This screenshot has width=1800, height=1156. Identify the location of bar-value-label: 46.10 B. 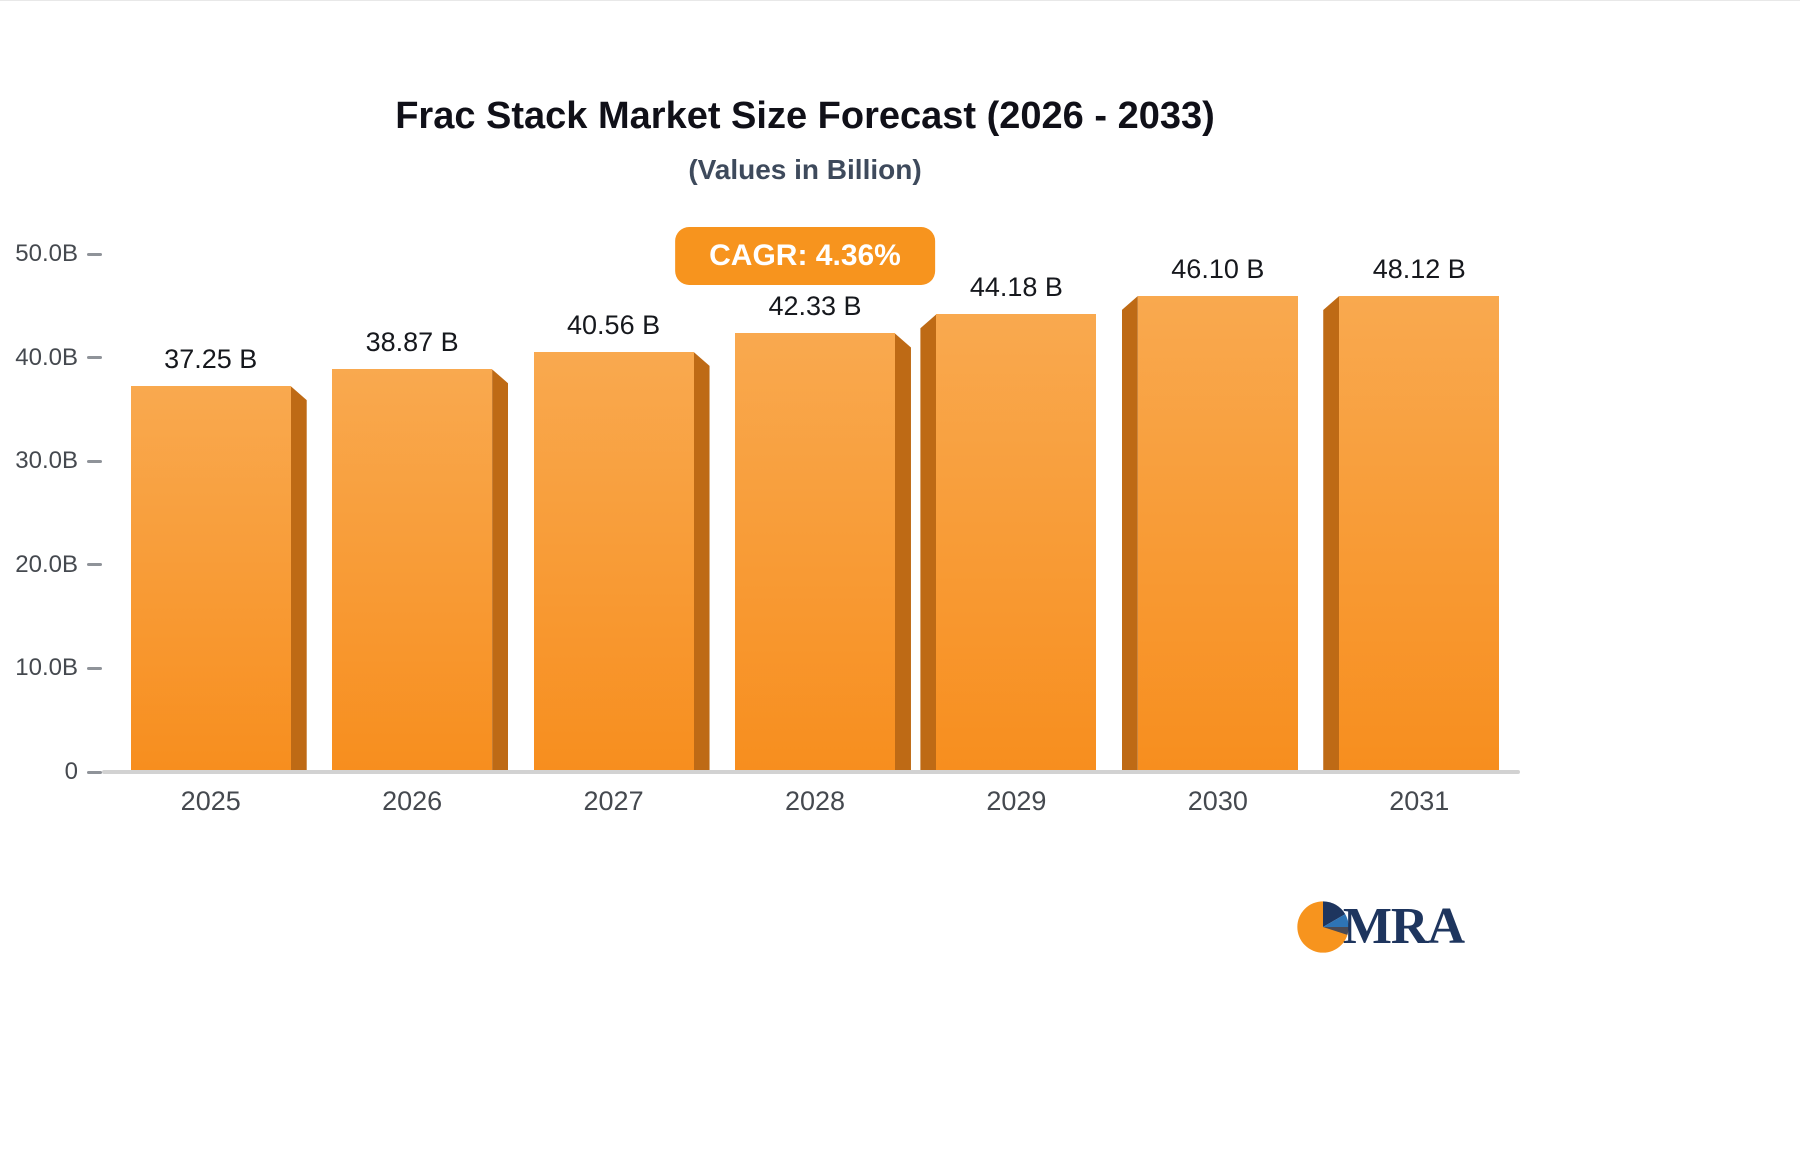
(1218, 269).